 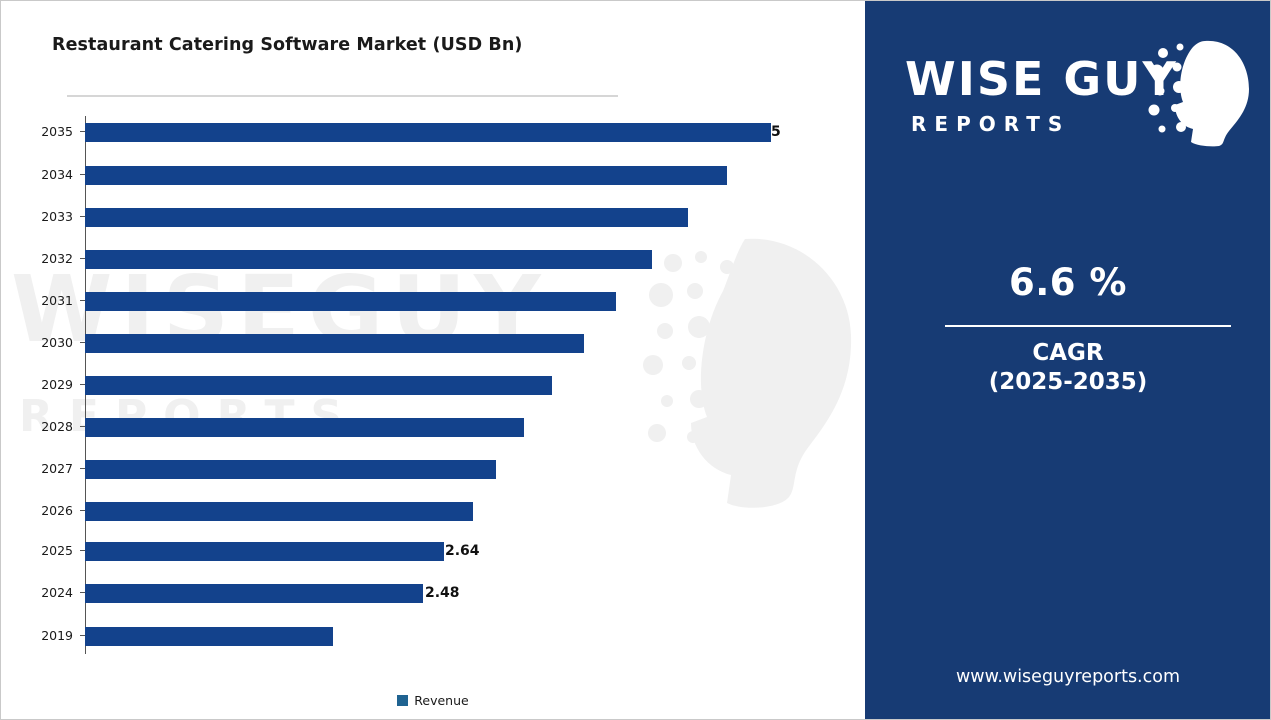 I want to click on bar-value-label: 5, so click(x=776, y=132).